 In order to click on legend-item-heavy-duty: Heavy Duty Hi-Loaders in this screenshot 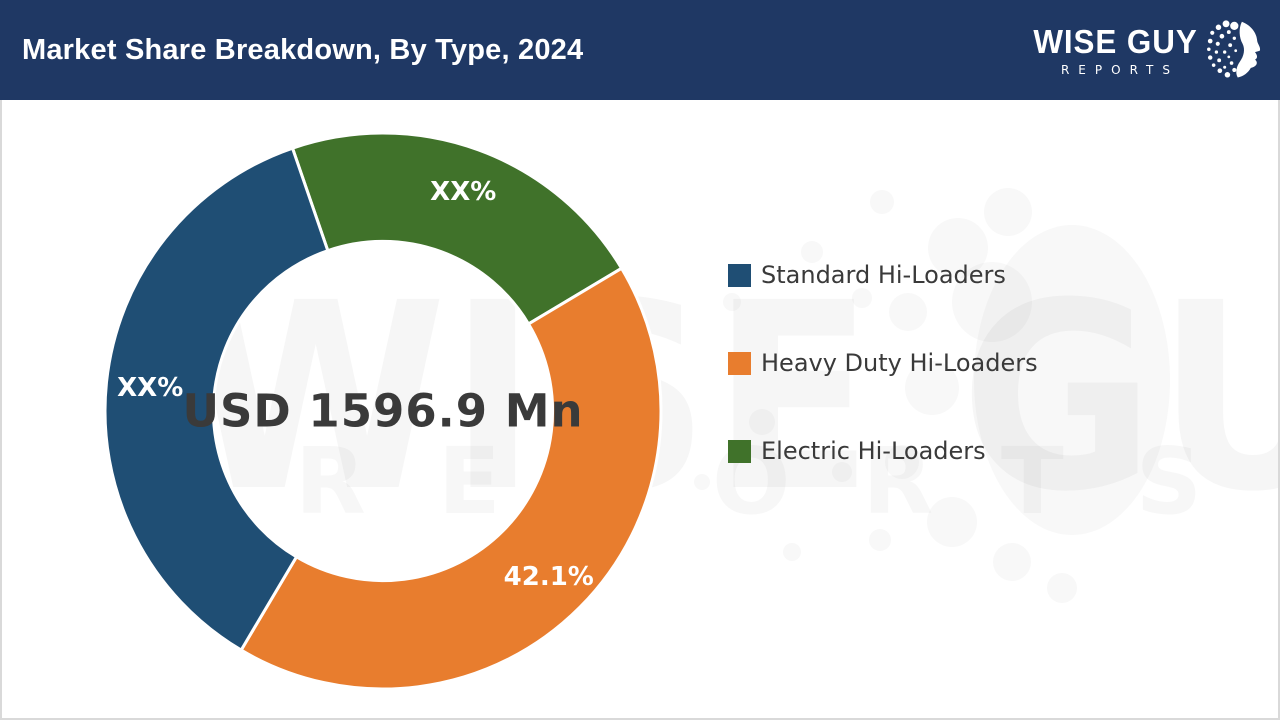, I will do `click(883, 363)`.